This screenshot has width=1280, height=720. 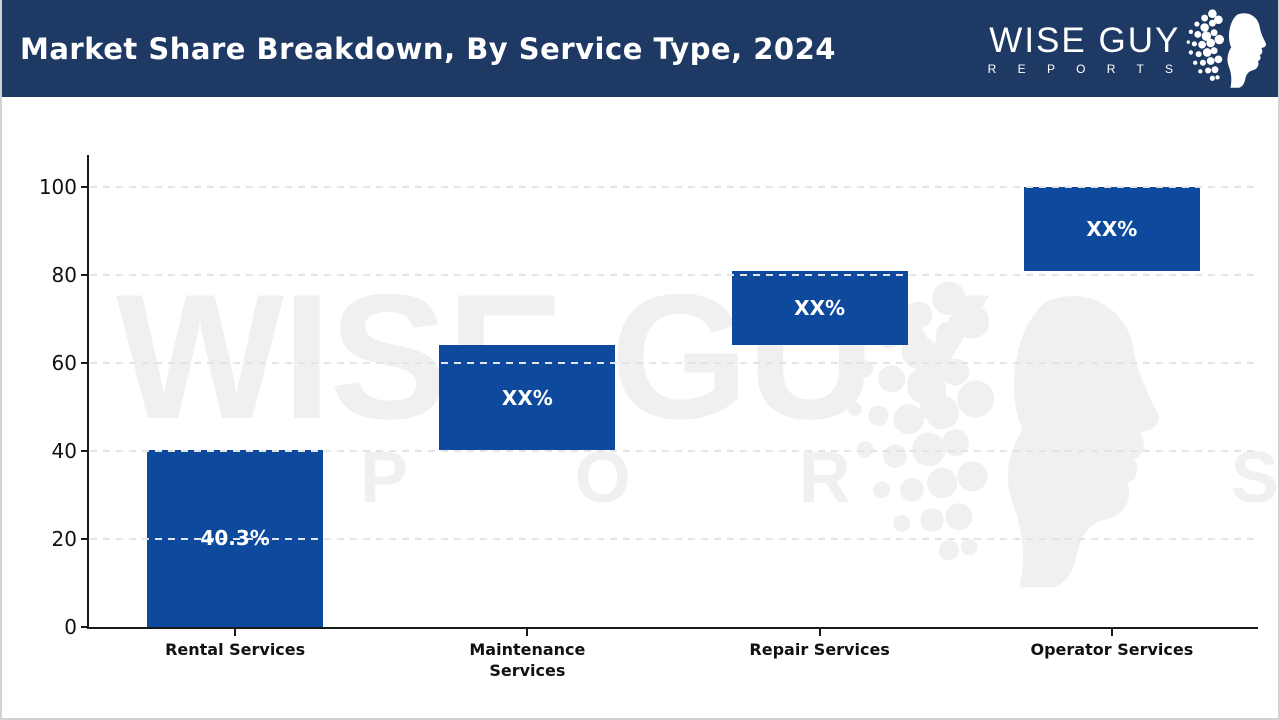 I want to click on y-tick-label: 20, so click(x=64, y=539).